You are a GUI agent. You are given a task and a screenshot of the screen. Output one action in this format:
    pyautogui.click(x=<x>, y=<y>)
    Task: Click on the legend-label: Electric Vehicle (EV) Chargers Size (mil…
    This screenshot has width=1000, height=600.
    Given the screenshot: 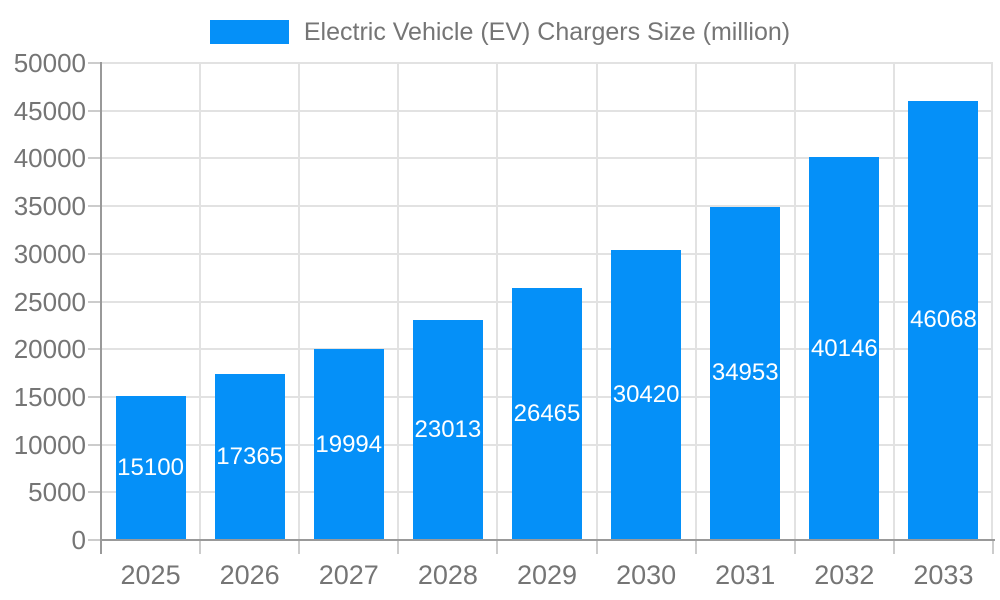 What is the action you would take?
    pyautogui.click(x=547, y=31)
    